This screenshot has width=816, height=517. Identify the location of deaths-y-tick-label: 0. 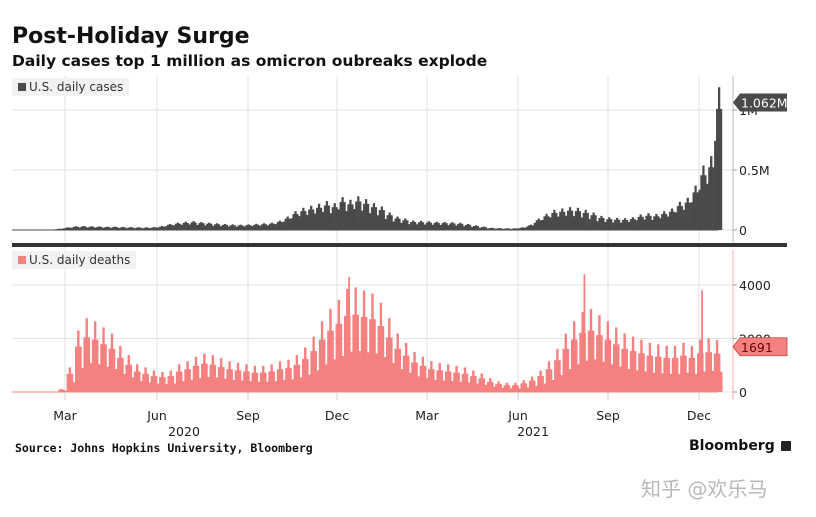
(743, 392).